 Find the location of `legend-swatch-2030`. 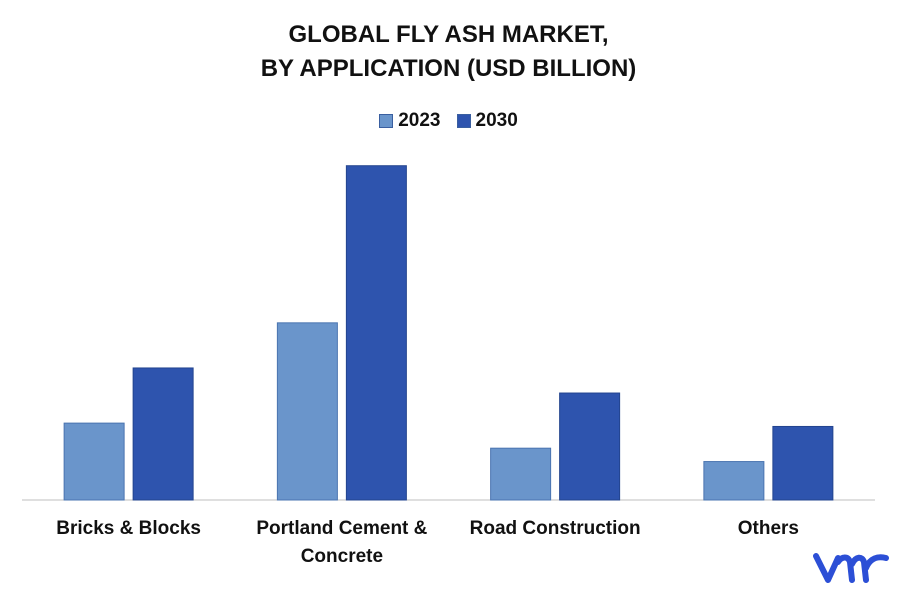

legend-swatch-2030 is located at coordinates (463, 121).